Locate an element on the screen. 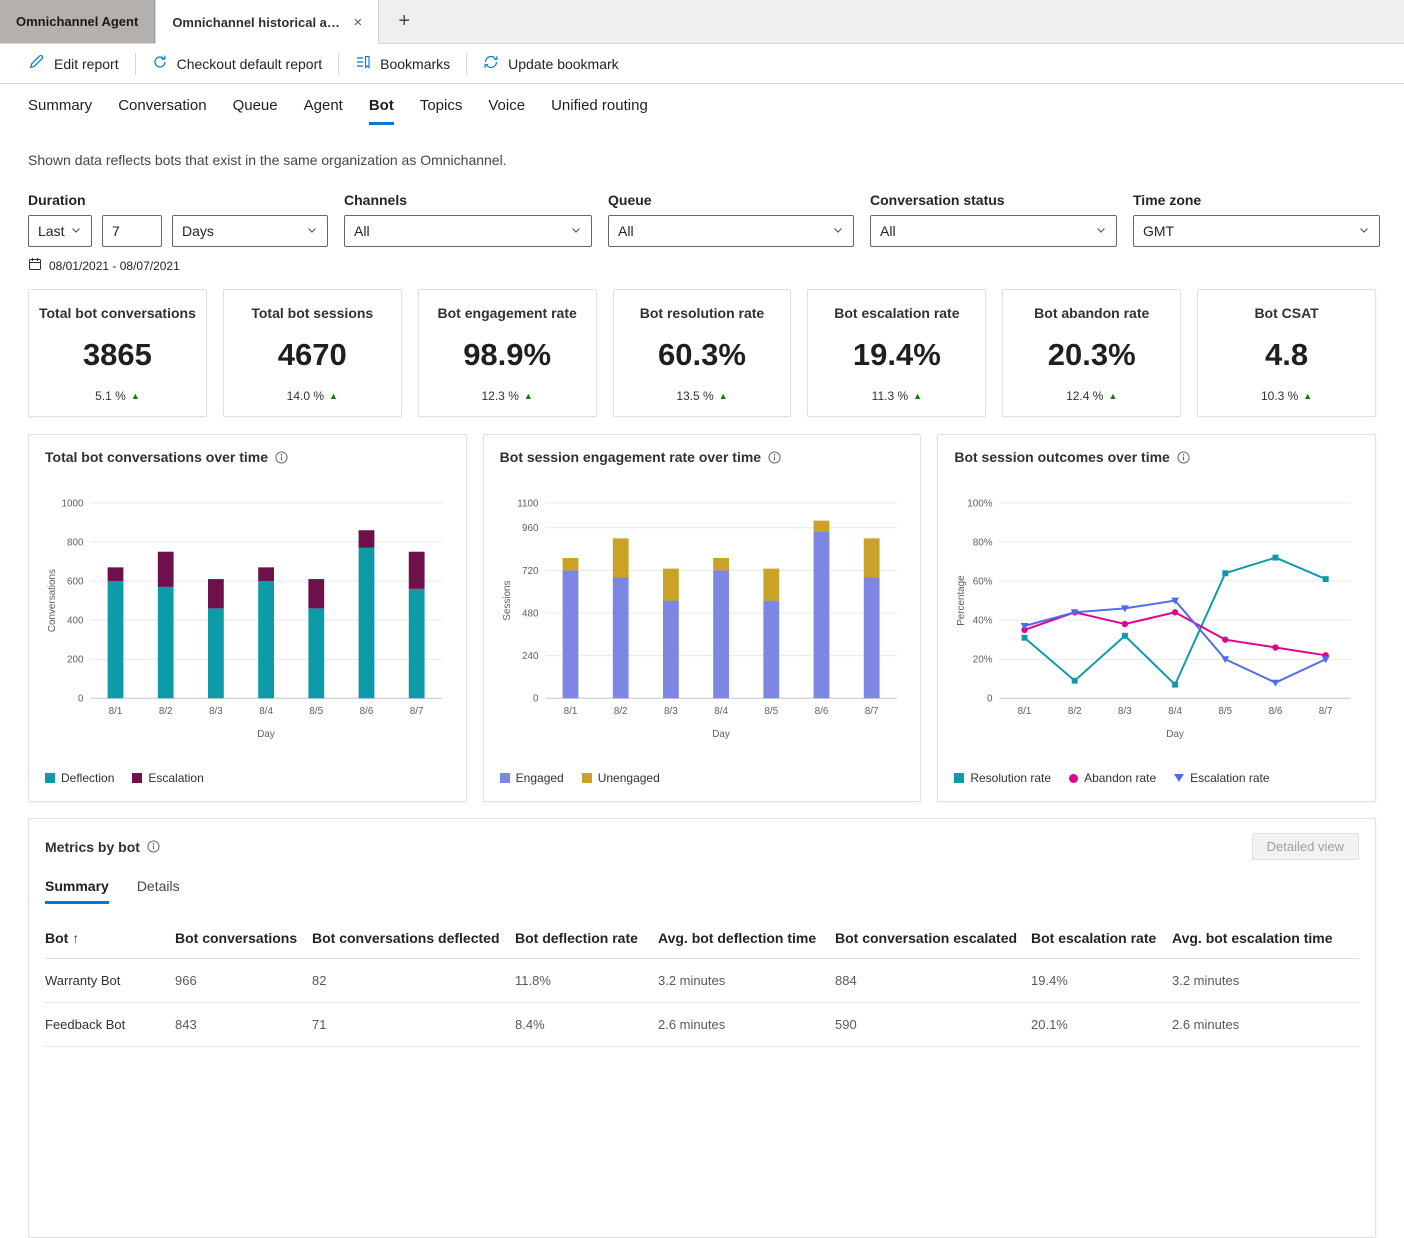  svg-text: 8/1 is located at coordinates (1025, 711).